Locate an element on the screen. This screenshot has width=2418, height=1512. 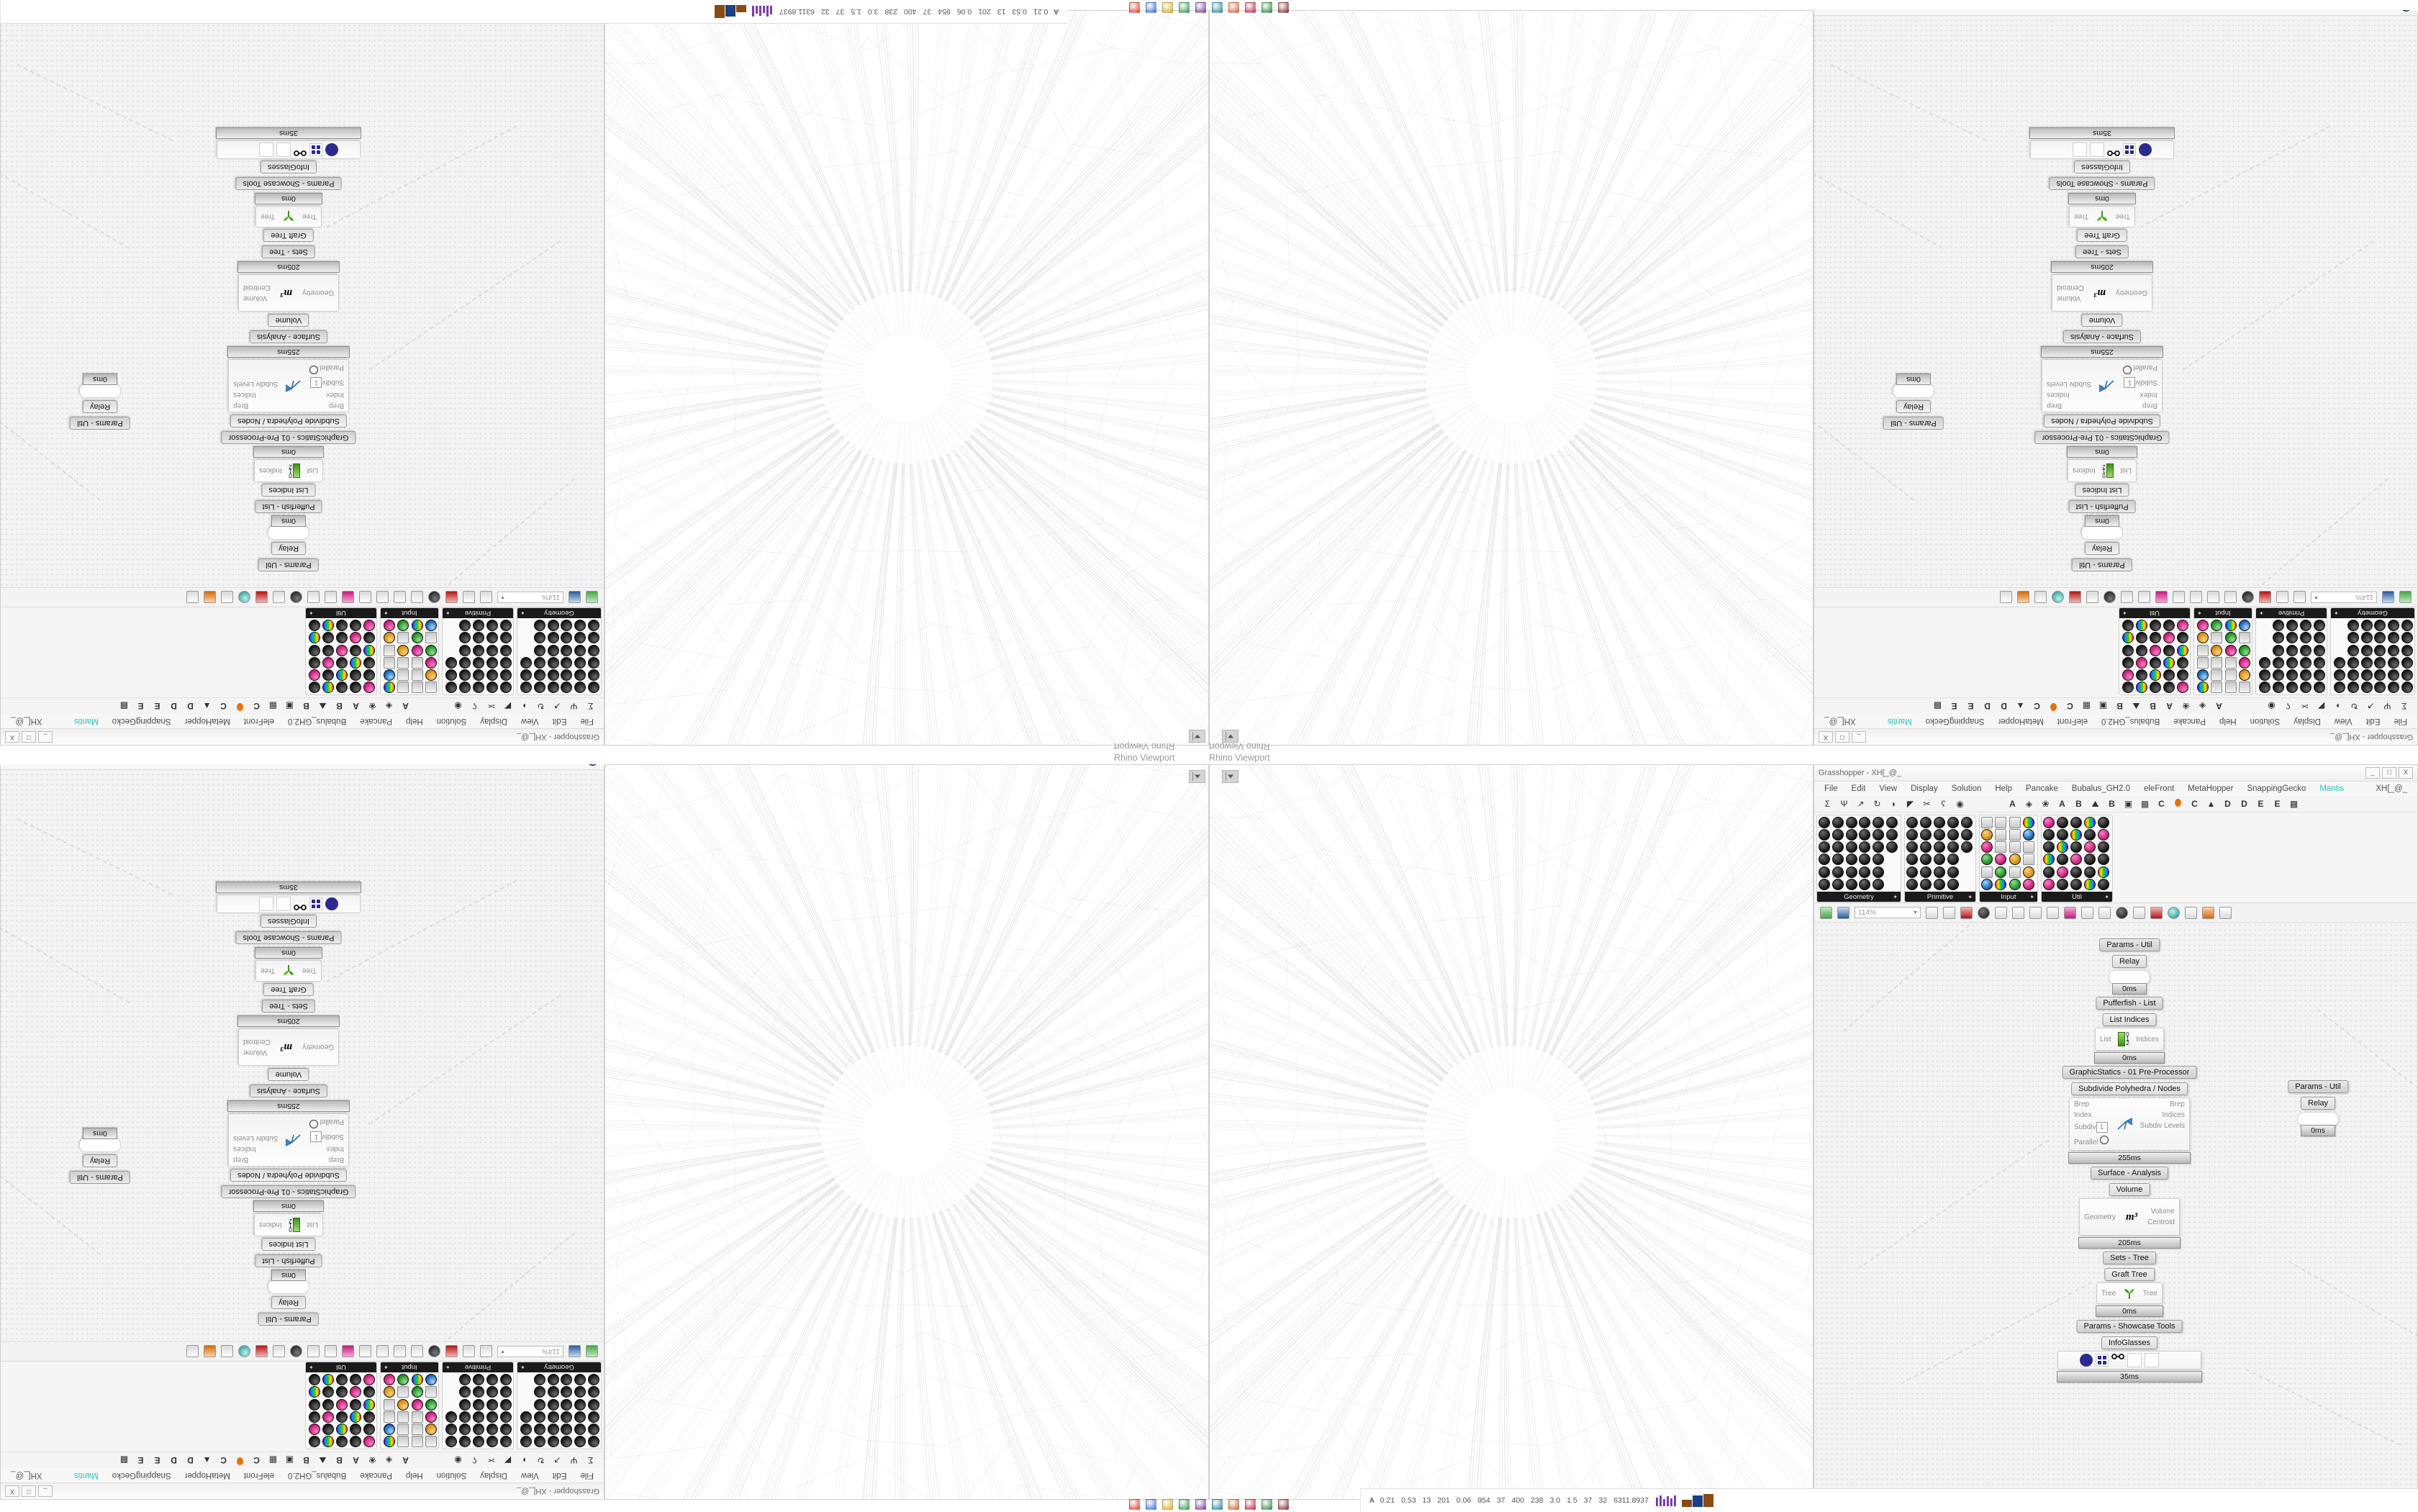
relay-component is located at coordinates (2102, 533).